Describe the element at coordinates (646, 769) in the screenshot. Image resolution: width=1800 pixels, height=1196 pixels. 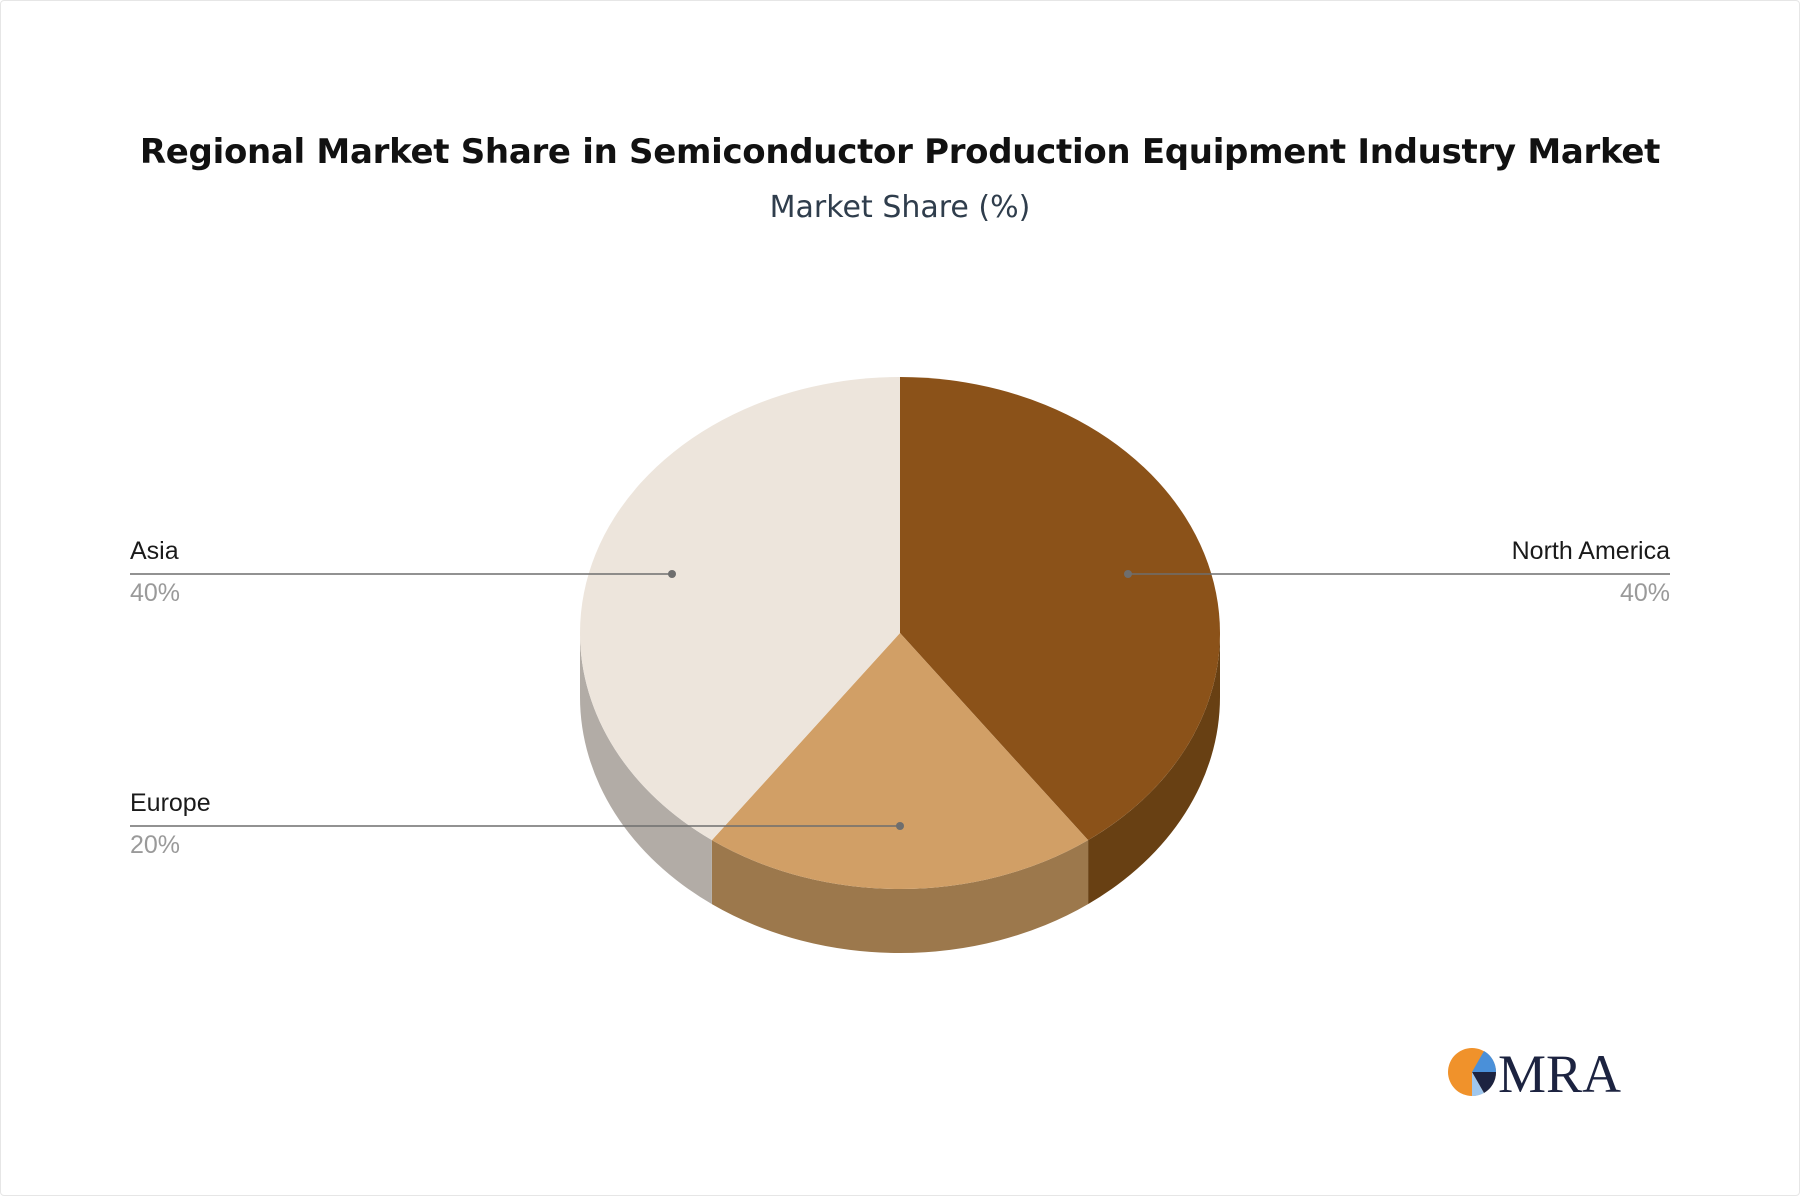
I see `pie-side-asia` at that location.